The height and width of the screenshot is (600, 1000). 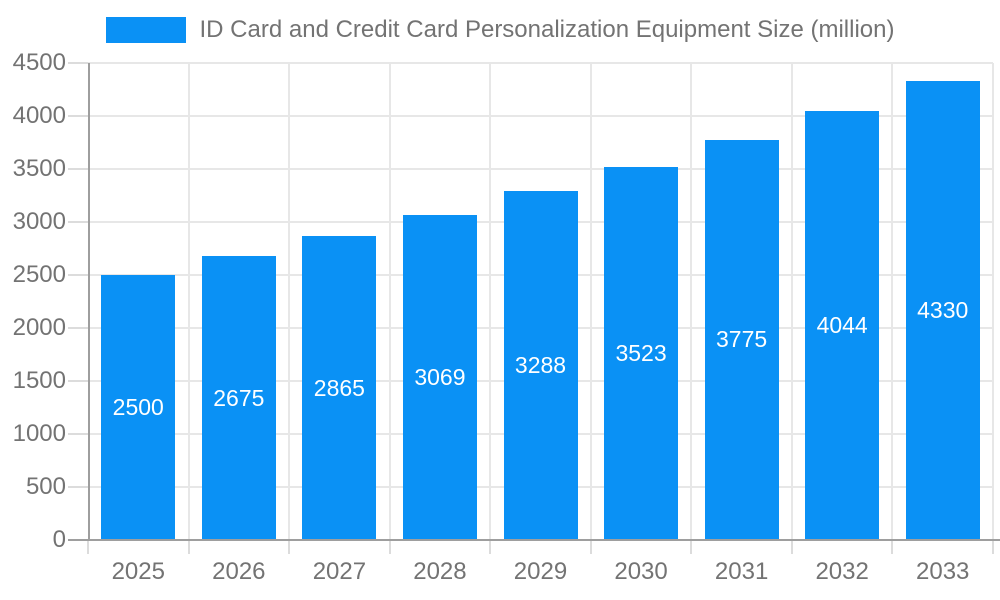 What do you see at coordinates (39, 62) in the screenshot?
I see `y-axis-tick-label: 4500` at bounding box center [39, 62].